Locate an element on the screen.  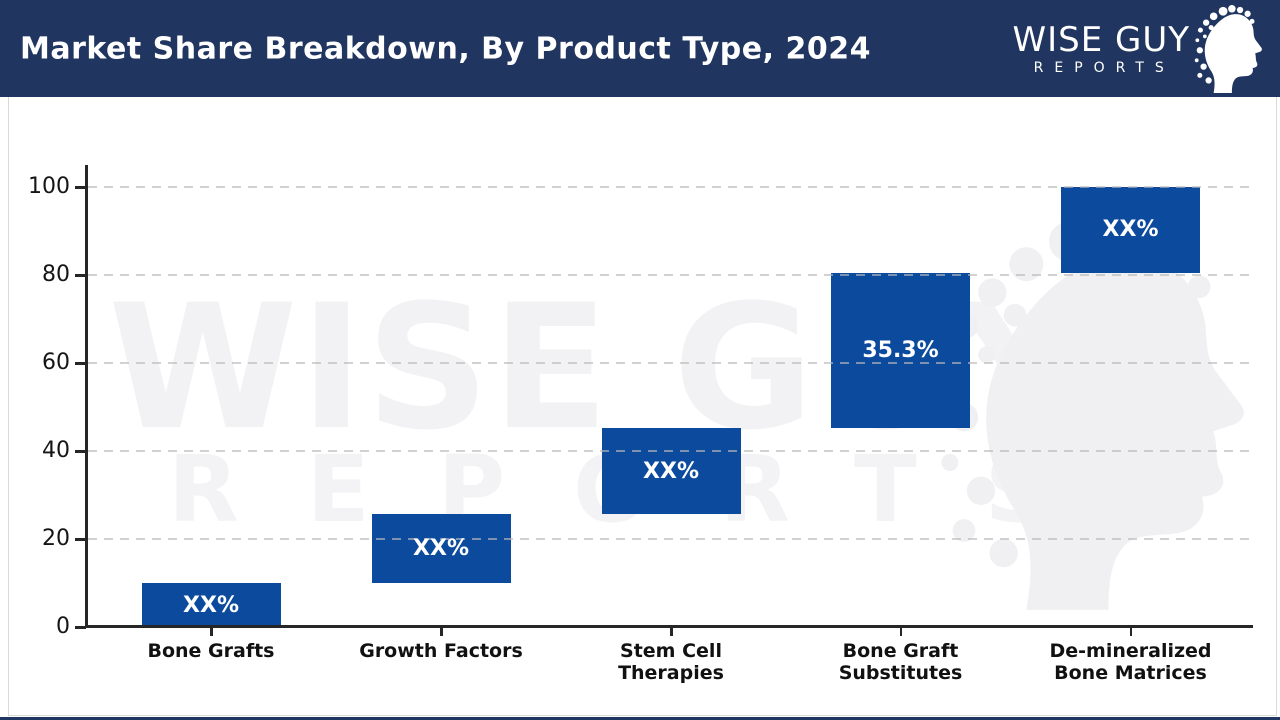
y-axis-tick-label: 20 is located at coordinates (56, 538).